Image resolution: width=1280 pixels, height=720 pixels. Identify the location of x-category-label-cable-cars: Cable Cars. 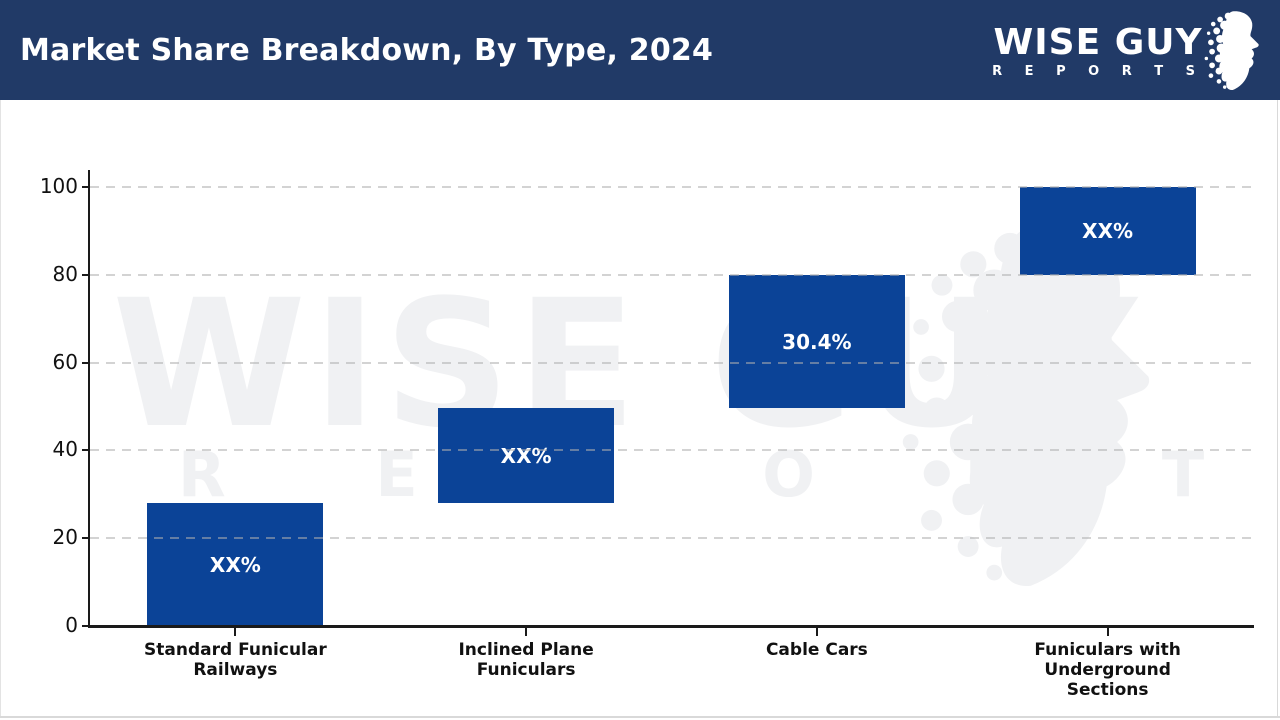
(816, 650).